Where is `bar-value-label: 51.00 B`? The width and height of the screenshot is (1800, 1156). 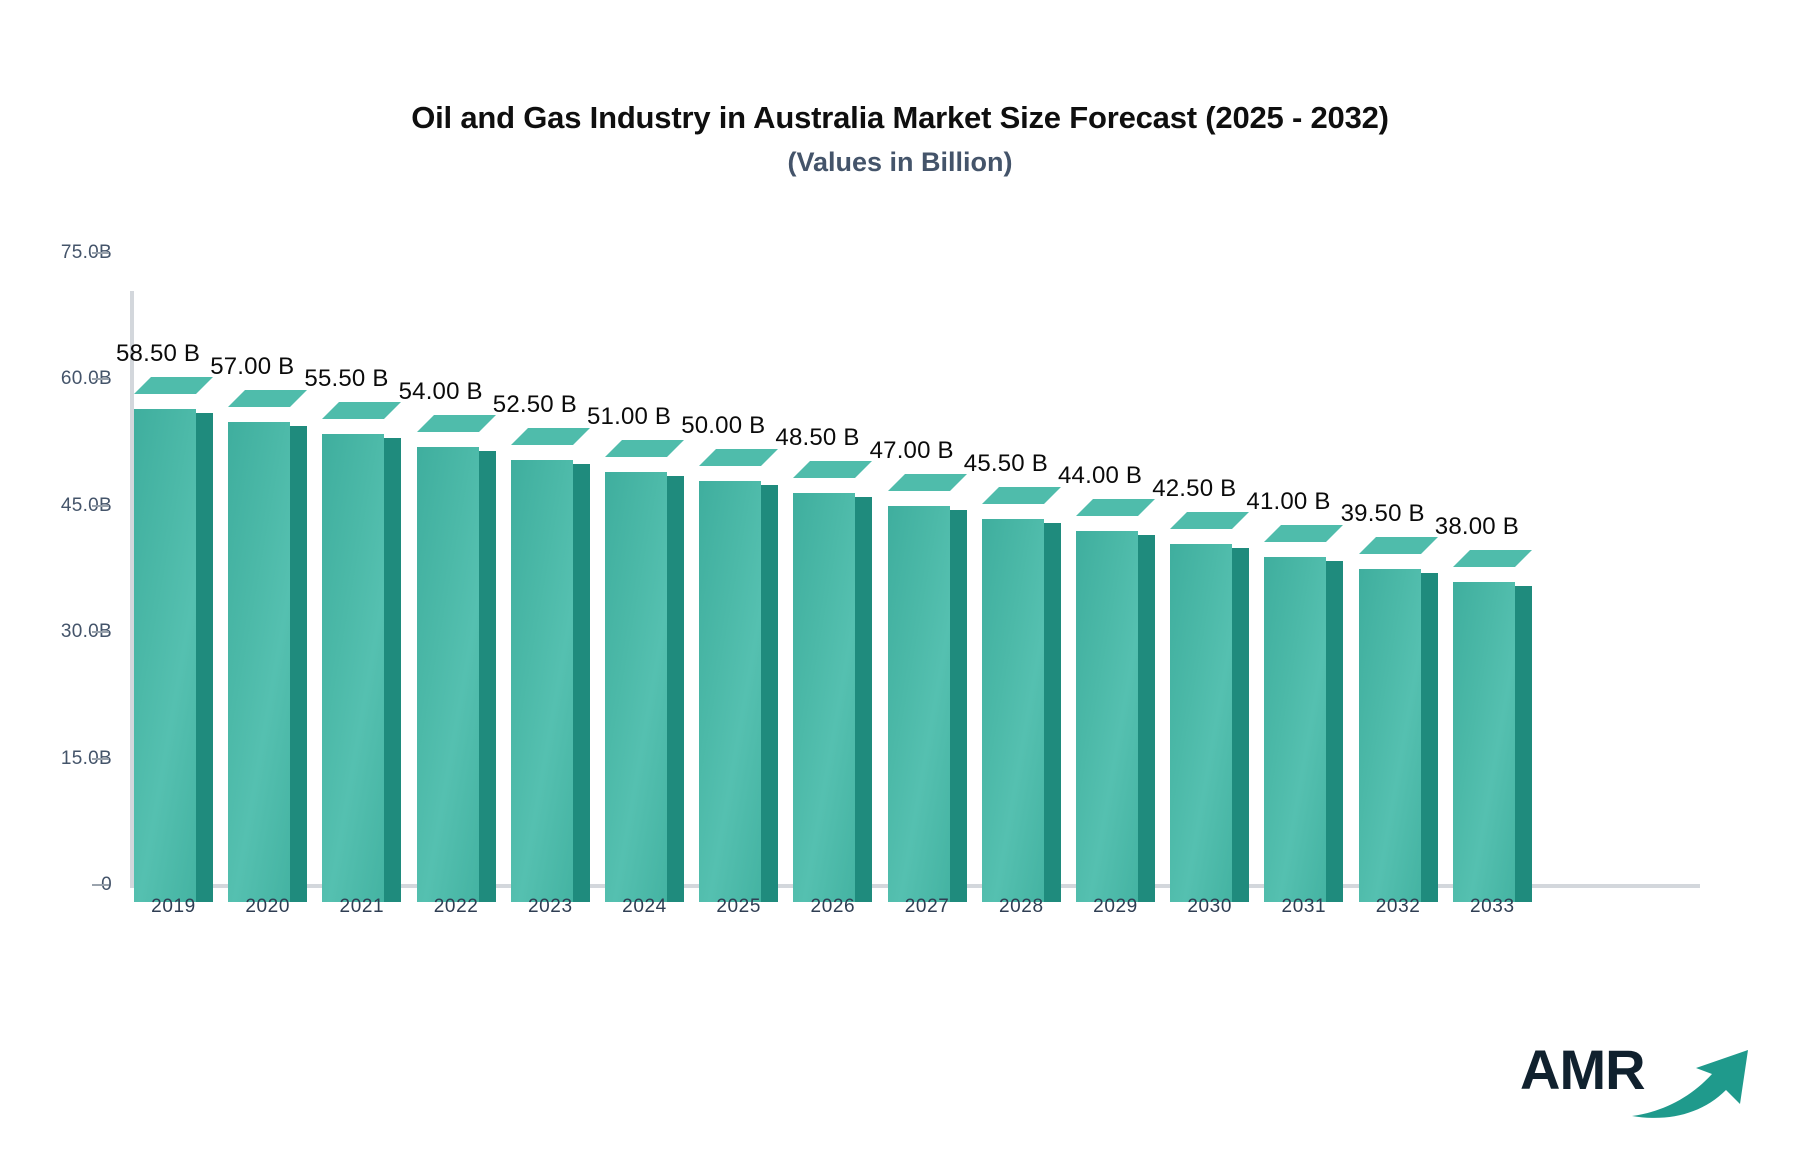
bar-value-label: 51.00 B is located at coordinates (629, 417).